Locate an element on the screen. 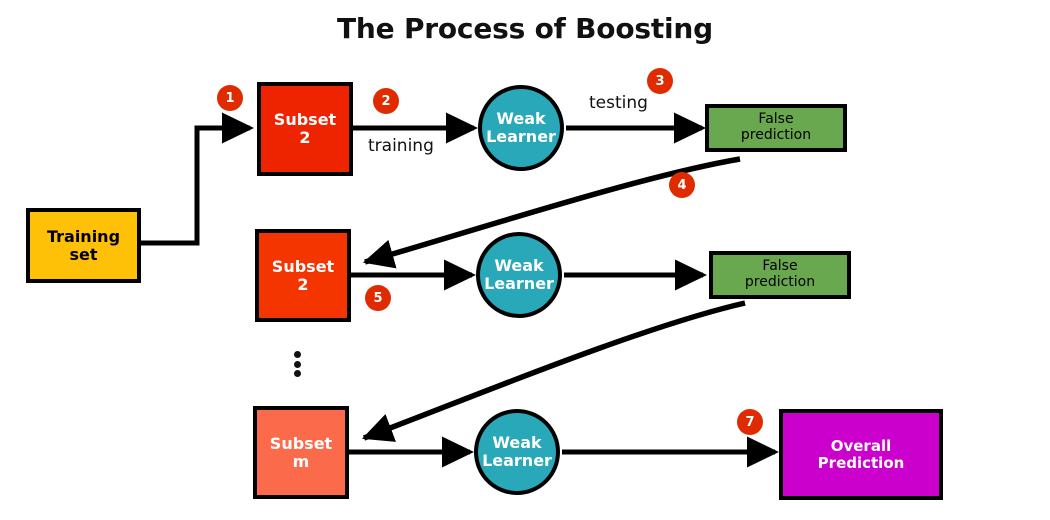  subset-row2-label-line2: 2 is located at coordinates (303, 284).